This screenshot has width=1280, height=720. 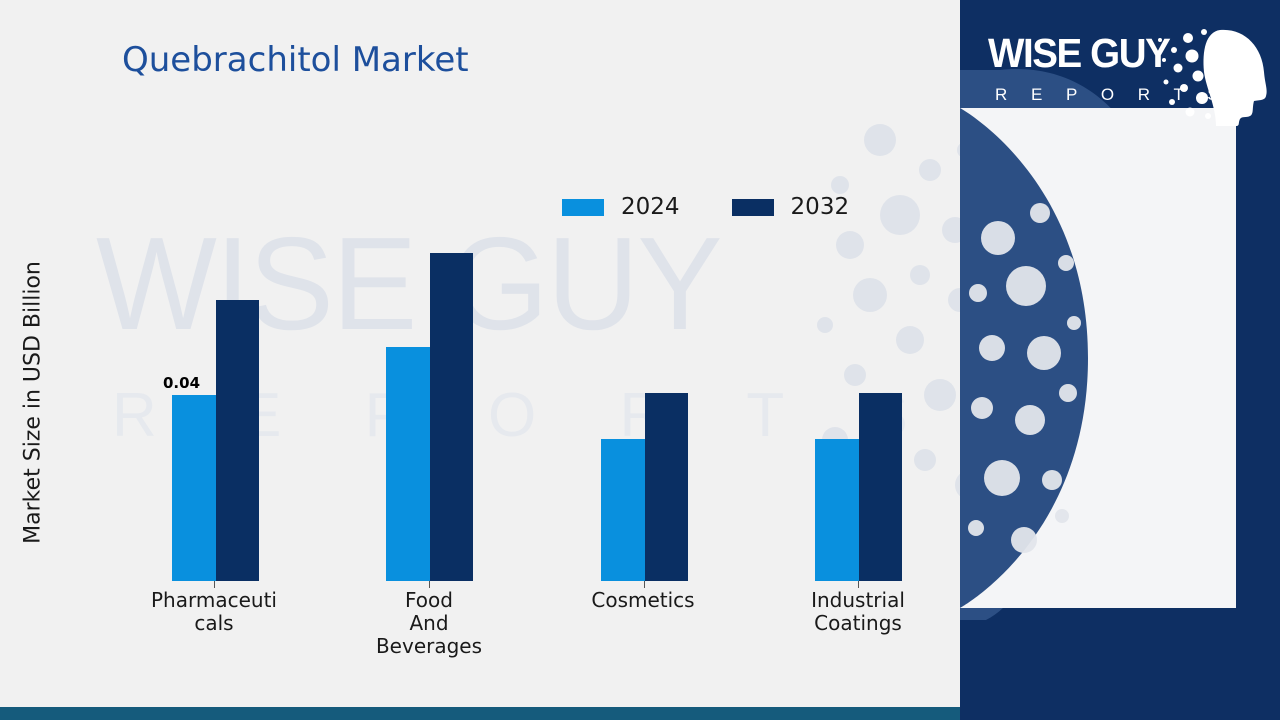 What do you see at coordinates (1127, 77) in the screenshot?
I see `brand-logo: WISE GUY R E P O R T S` at bounding box center [1127, 77].